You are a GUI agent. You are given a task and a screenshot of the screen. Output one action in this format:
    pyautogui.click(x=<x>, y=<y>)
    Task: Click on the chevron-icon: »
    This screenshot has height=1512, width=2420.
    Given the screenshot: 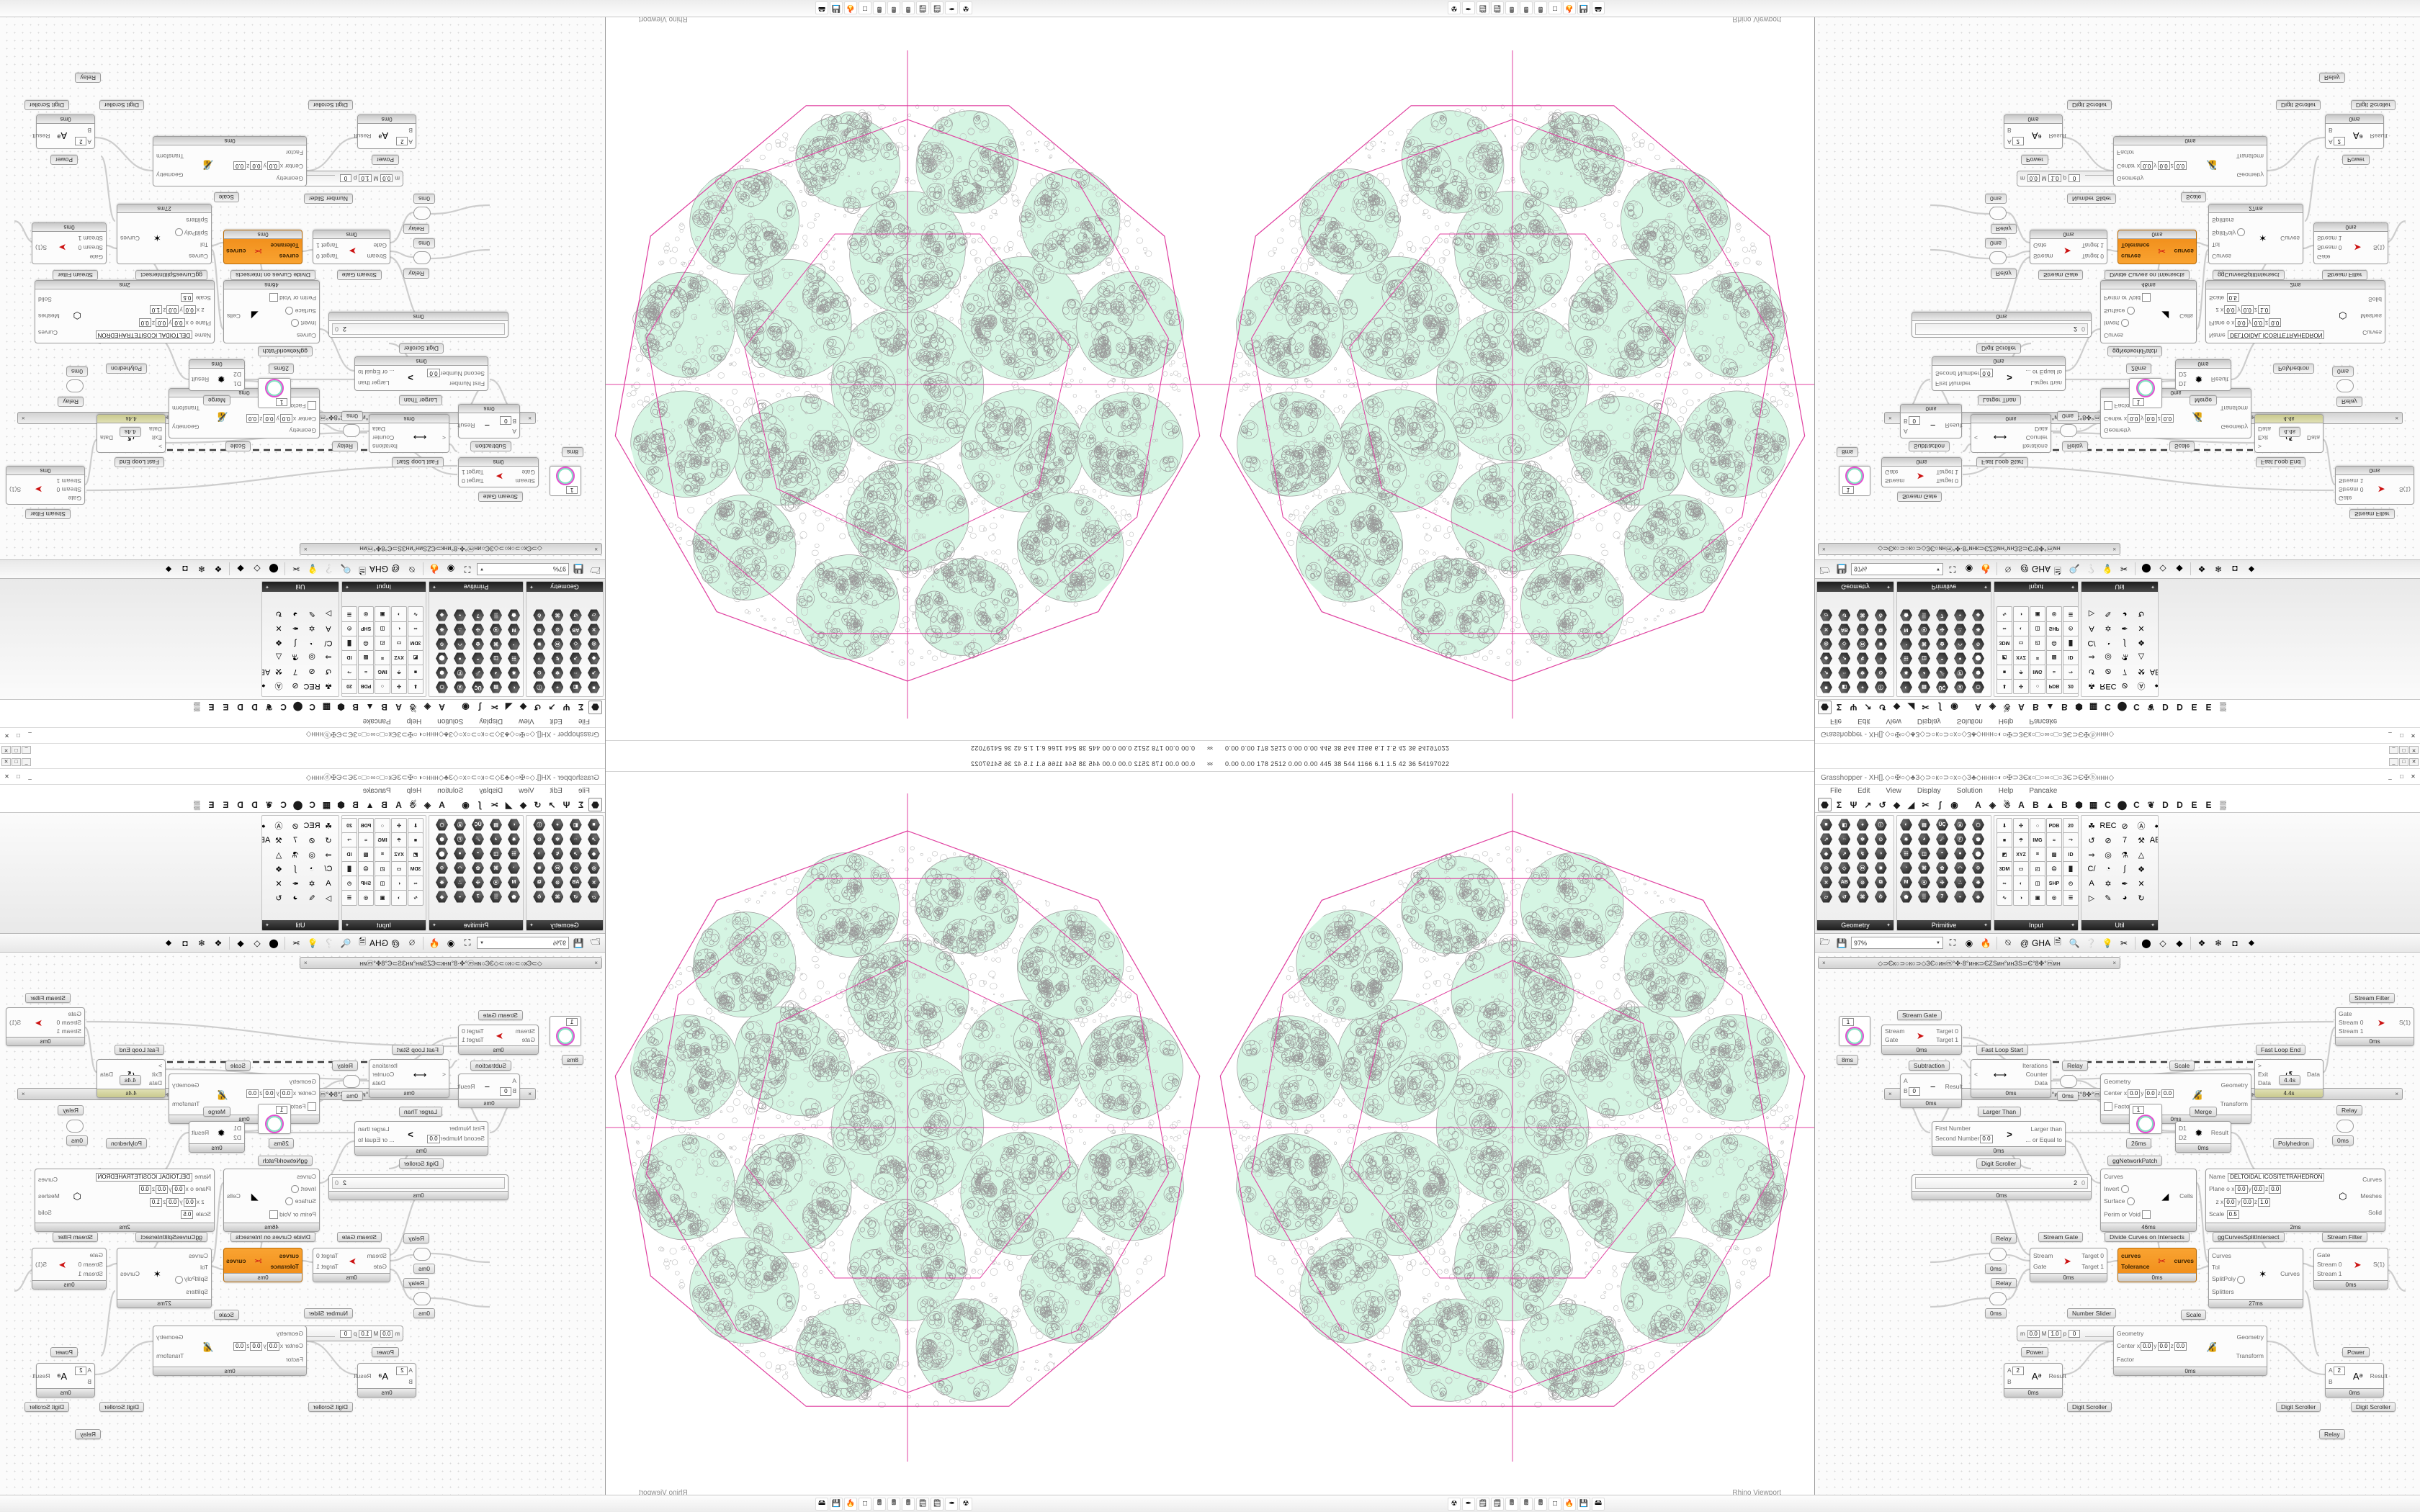 What is the action you would take?
    pyautogui.click(x=1207, y=748)
    